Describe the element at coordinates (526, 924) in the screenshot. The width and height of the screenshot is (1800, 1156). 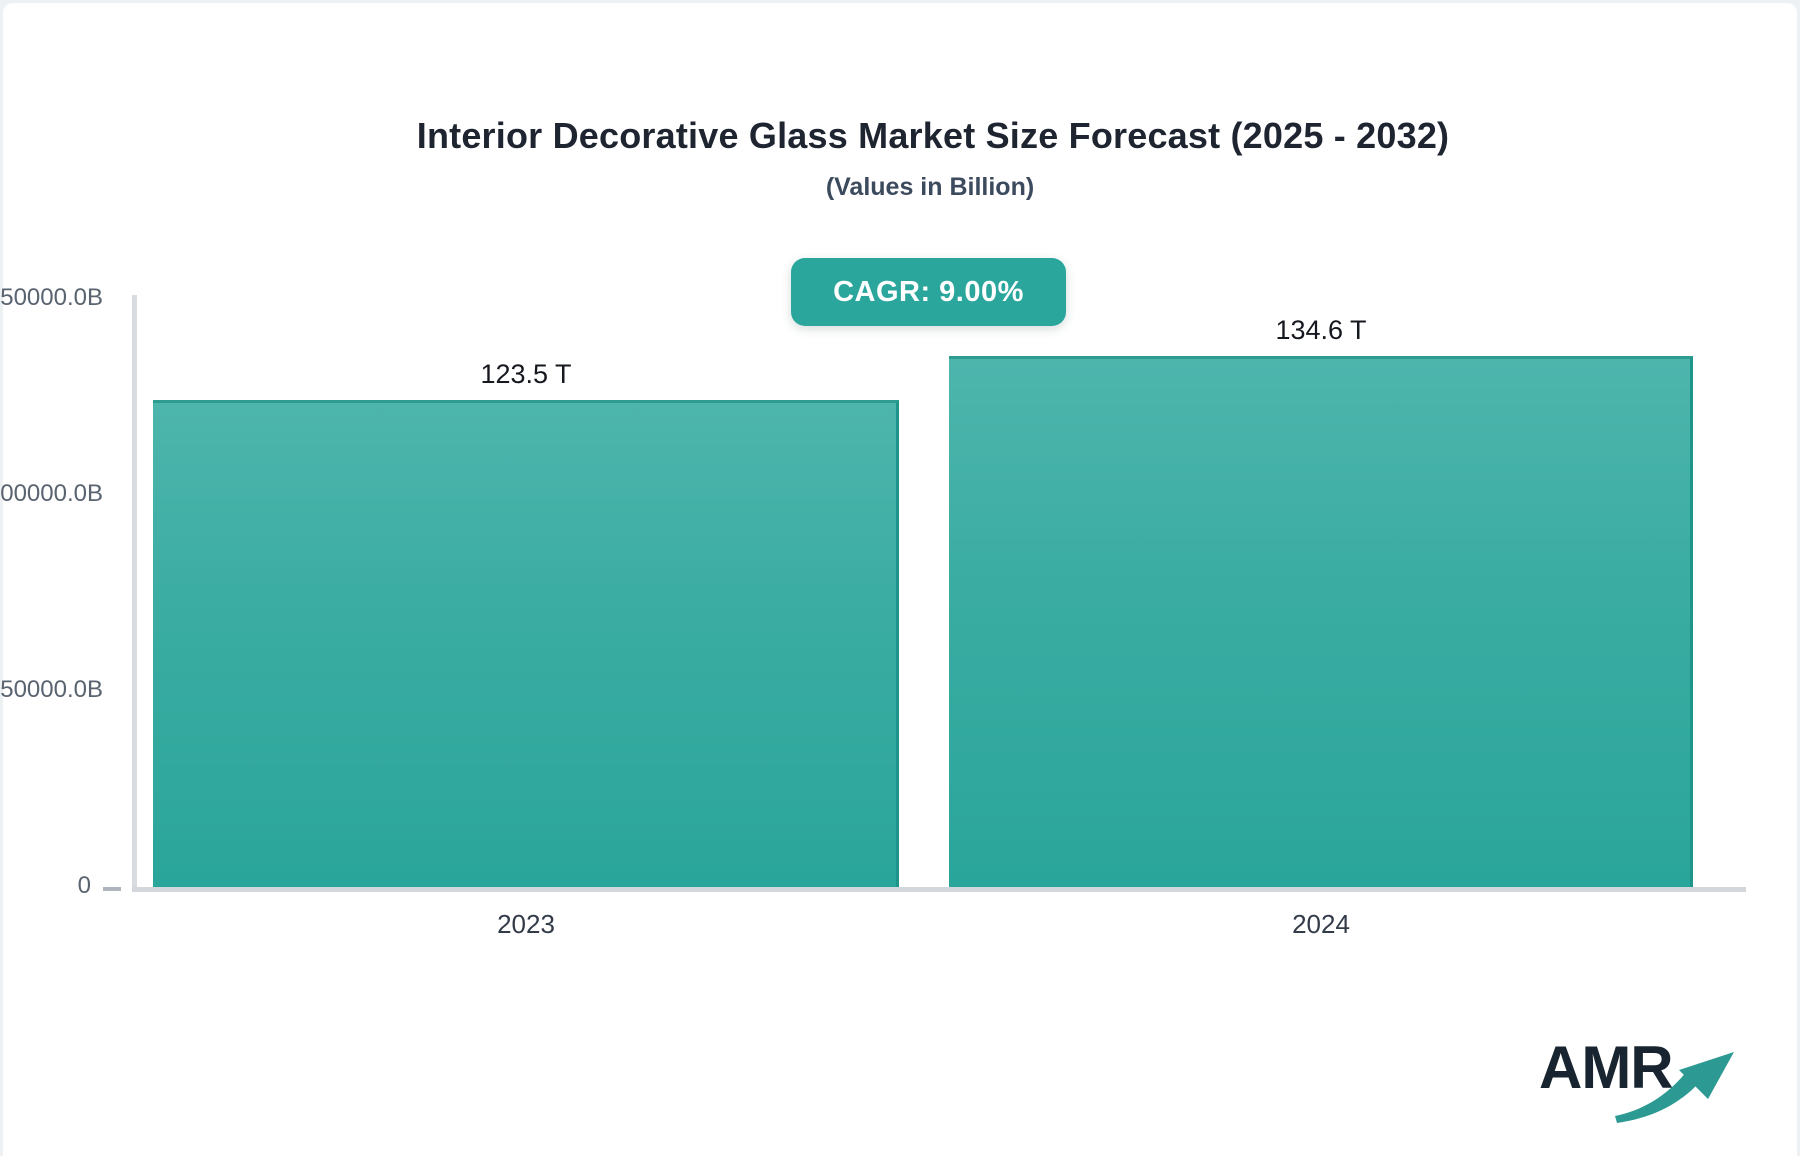
I see `x-axis-tick-label: 2023` at that location.